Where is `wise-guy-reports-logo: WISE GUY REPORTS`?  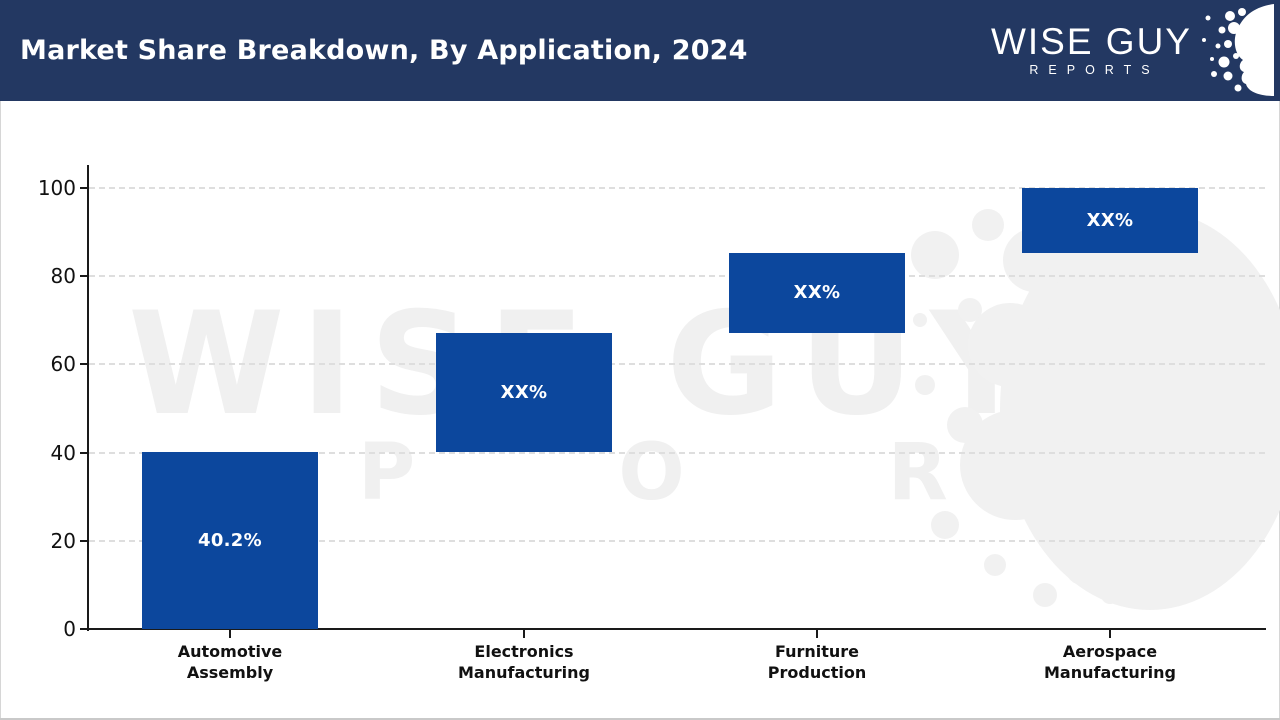
wise-guy-reports-logo: WISE GUY REPORTS is located at coordinates (1132, 50).